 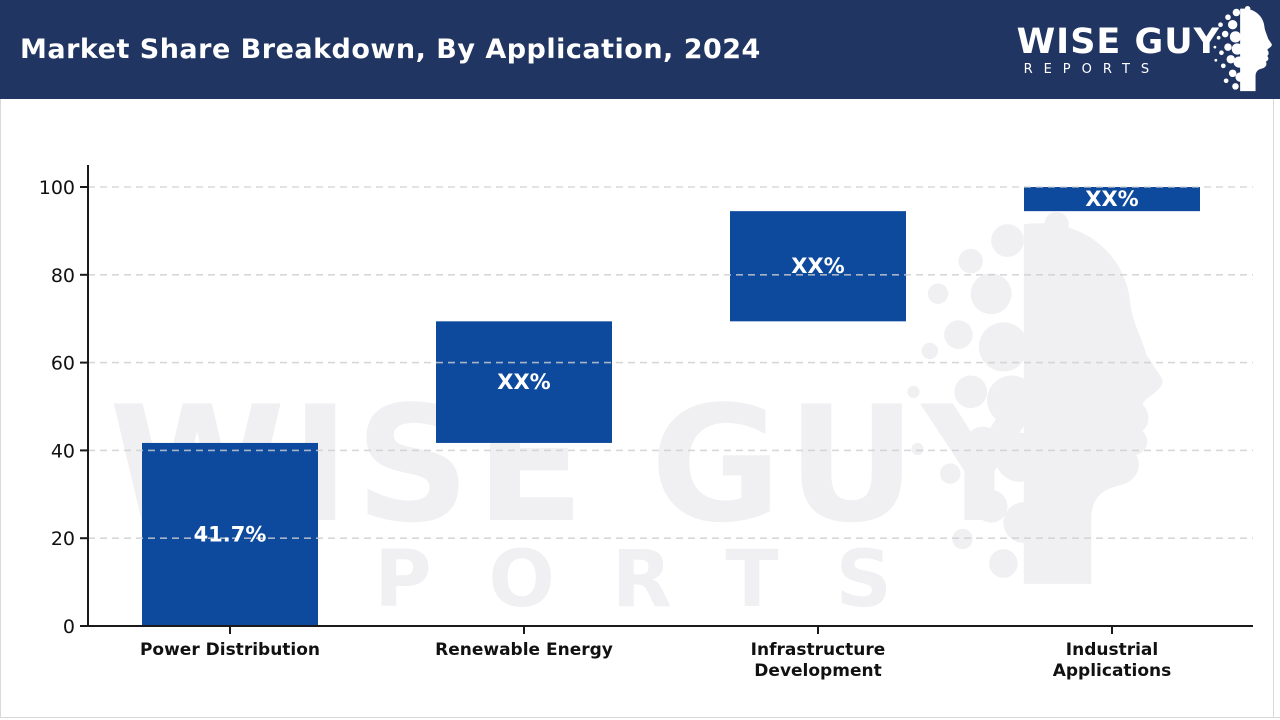 What do you see at coordinates (1112, 660) in the screenshot?
I see `x-category-label-3: Industrial Applications` at bounding box center [1112, 660].